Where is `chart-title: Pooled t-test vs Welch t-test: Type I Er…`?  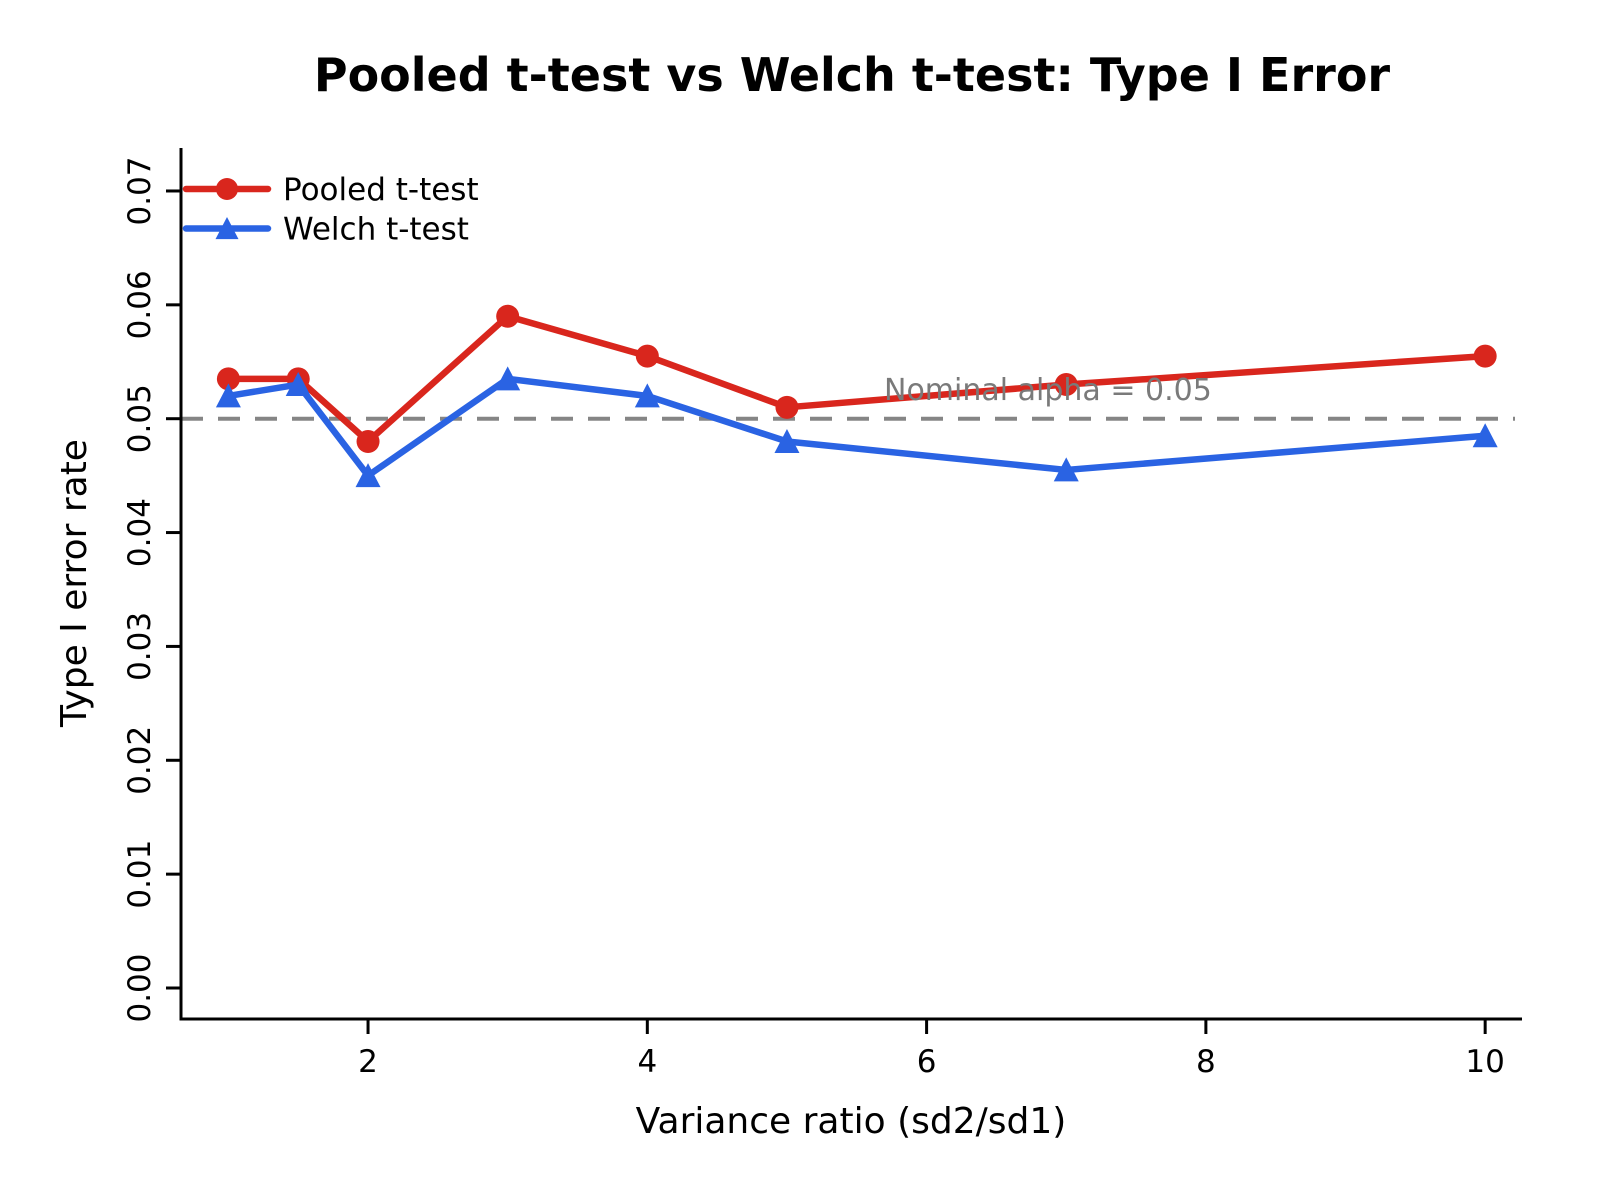 chart-title: Pooled t-test vs Welch t-test: Type I Er… is located at coordinates (852, 75).